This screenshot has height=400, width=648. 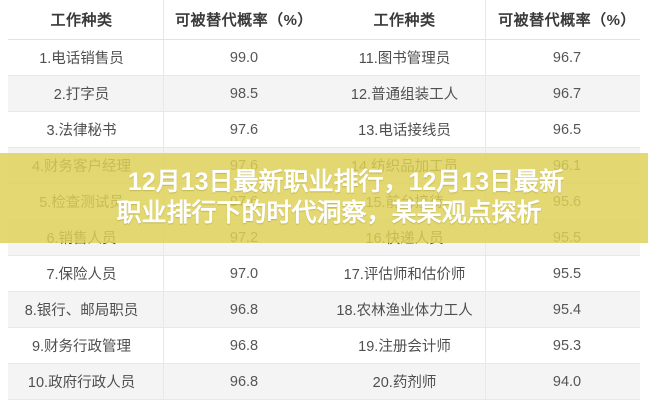 What do you see at coordinates (81, 131) in the screenshot?
I see `cell-job-left: 3.法律秘书` at bounding box center [81, 131].